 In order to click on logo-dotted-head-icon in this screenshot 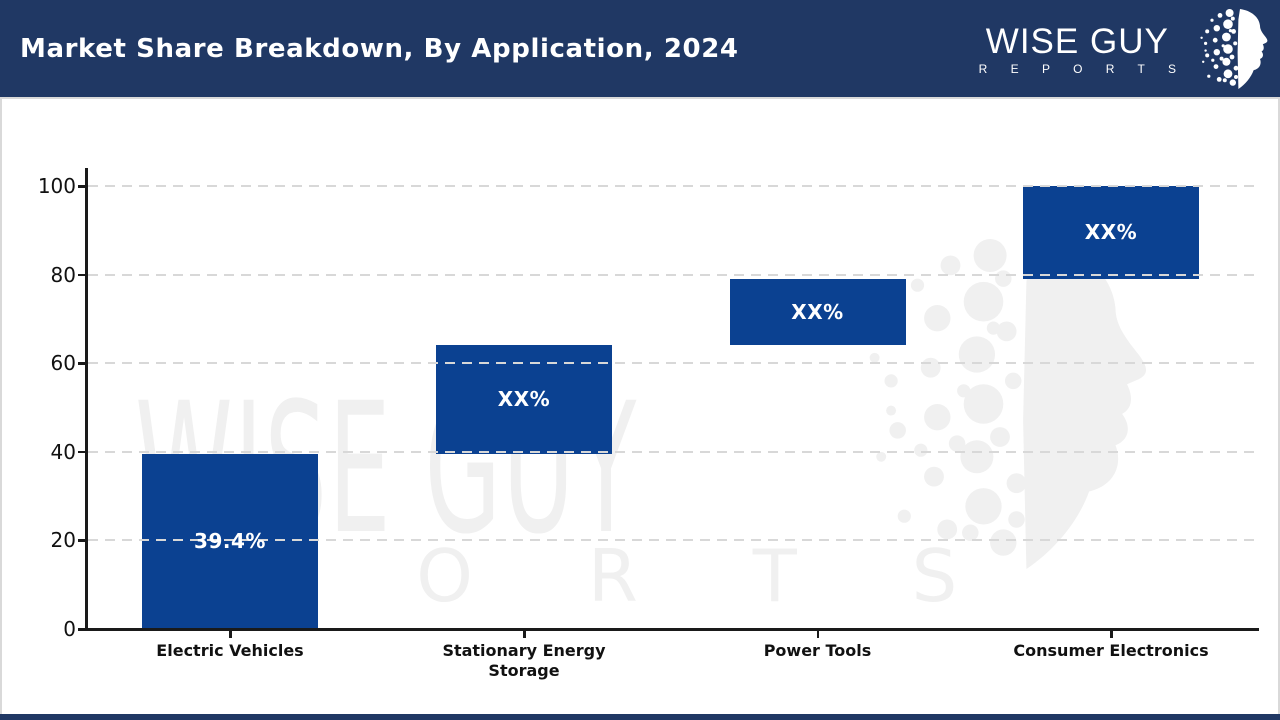, I will do `click(1234, 49)`.